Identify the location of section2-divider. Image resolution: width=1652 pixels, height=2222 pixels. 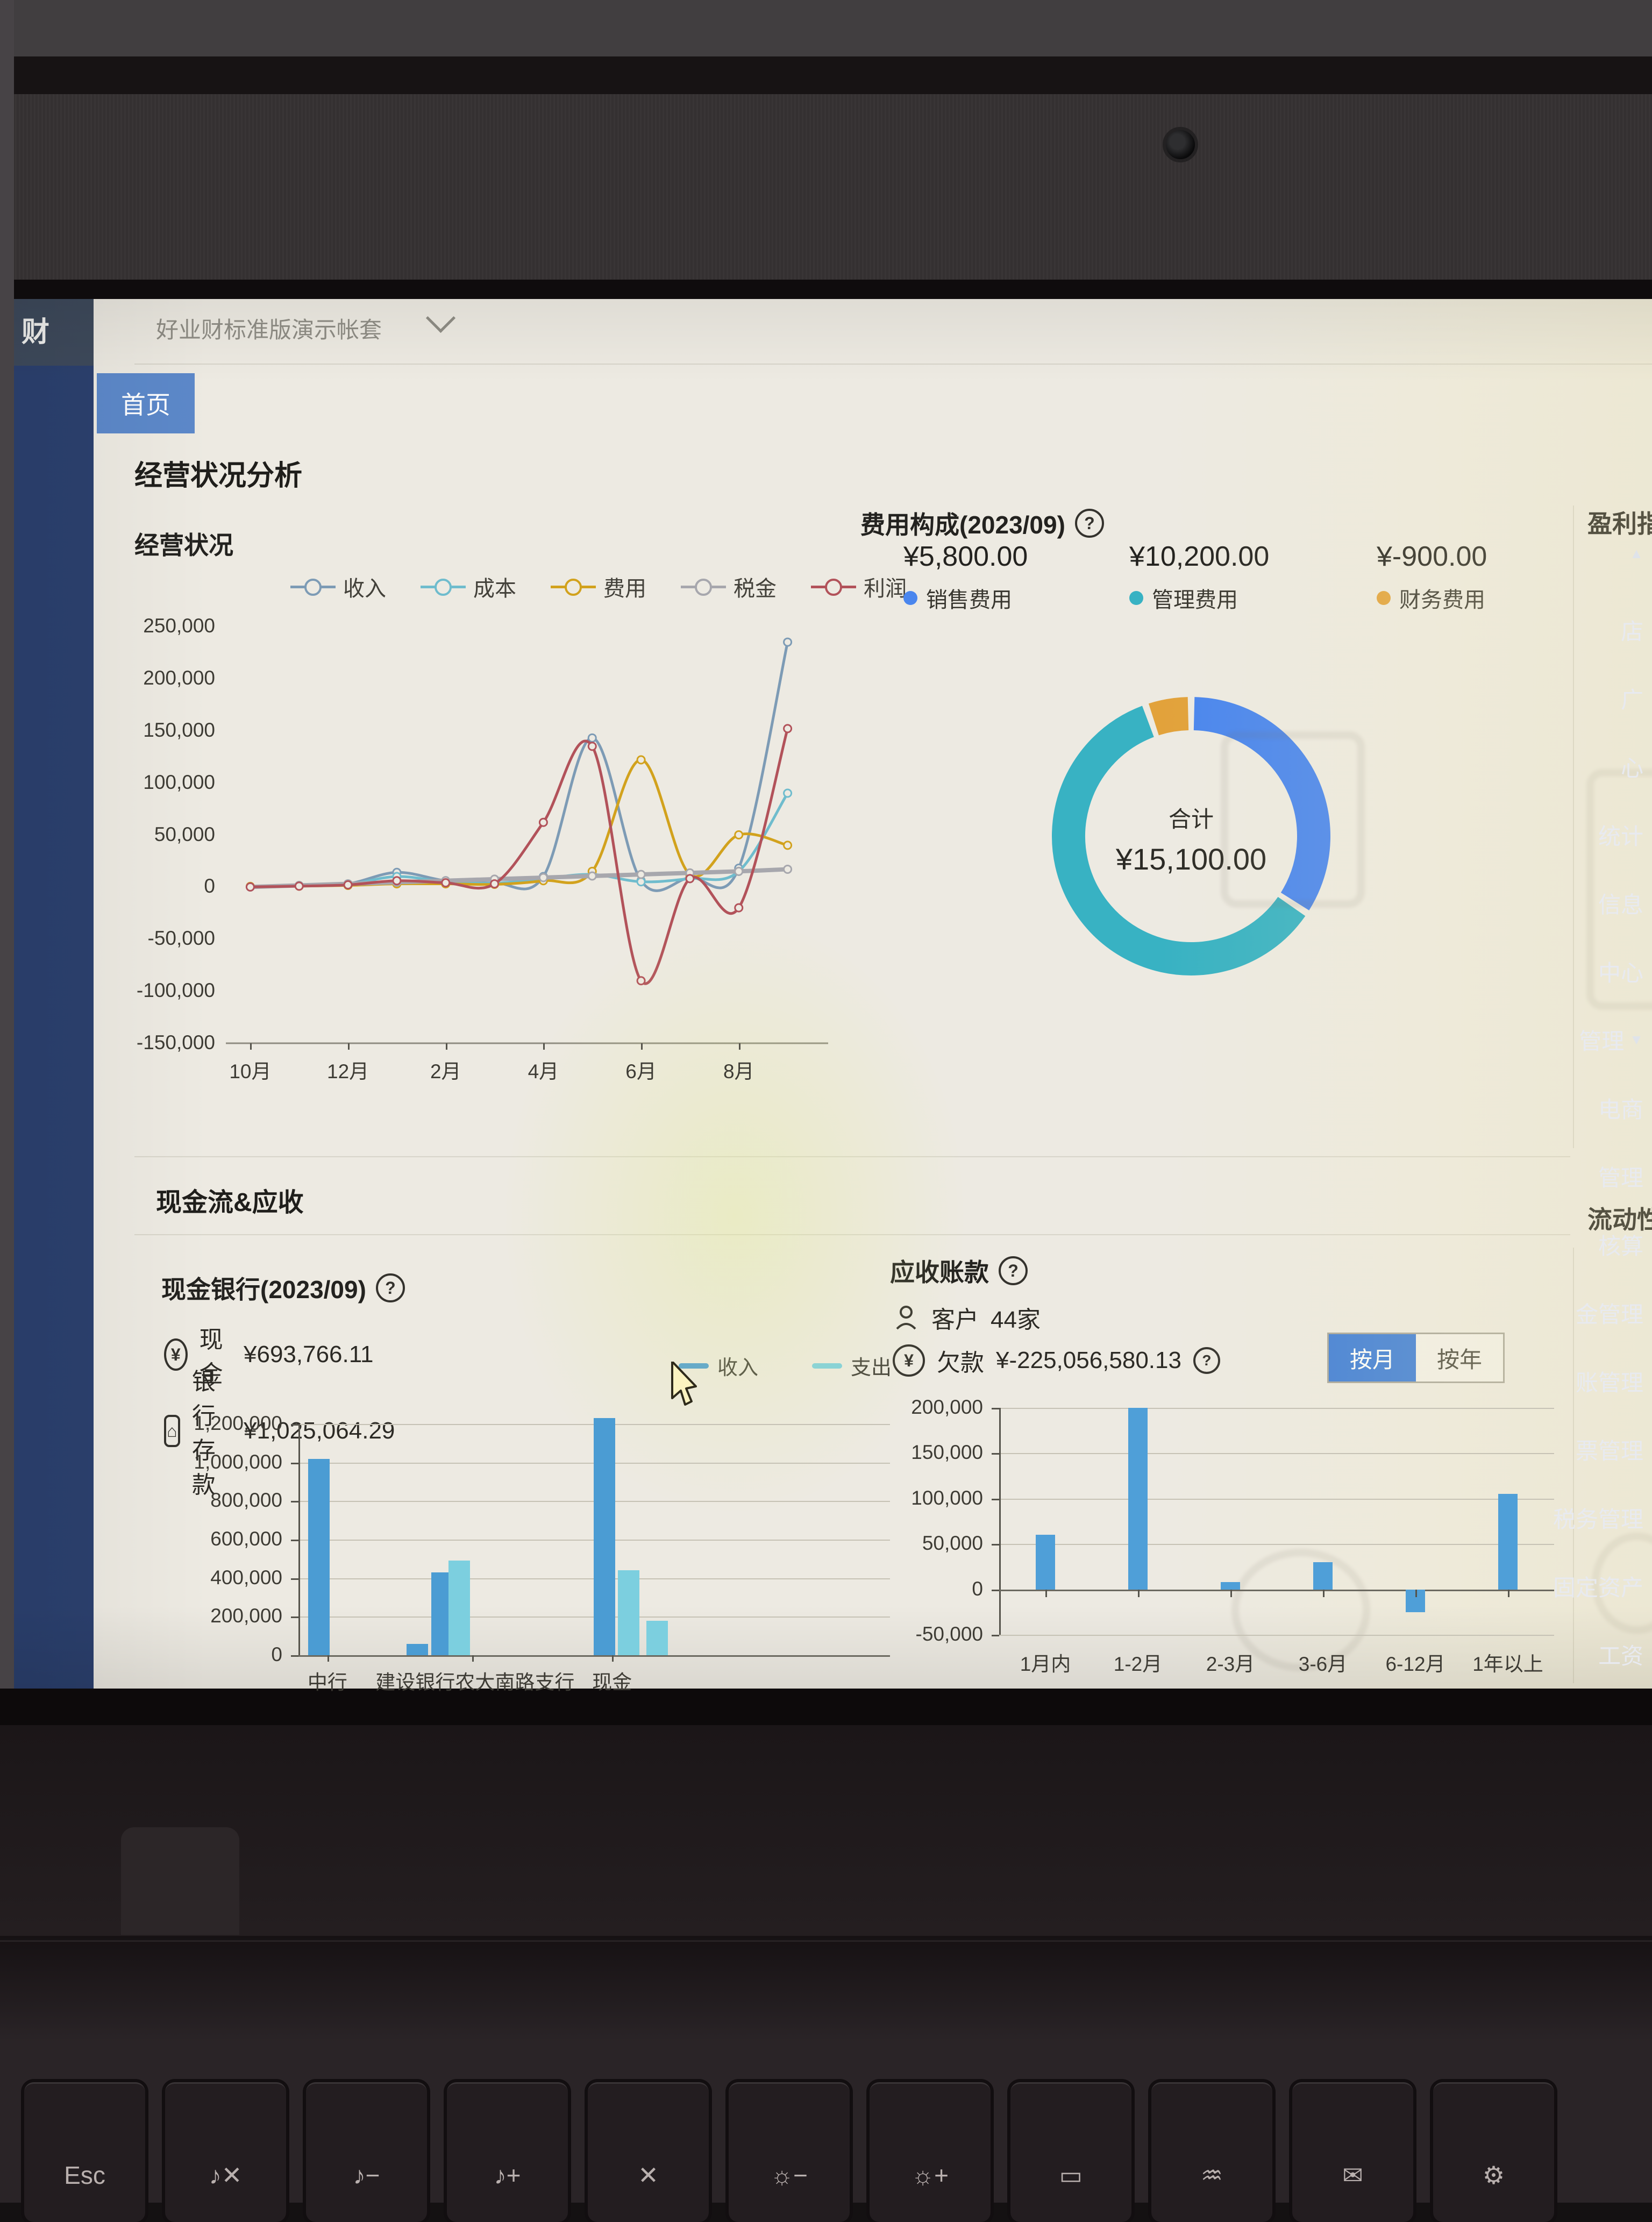
(852, 1234).